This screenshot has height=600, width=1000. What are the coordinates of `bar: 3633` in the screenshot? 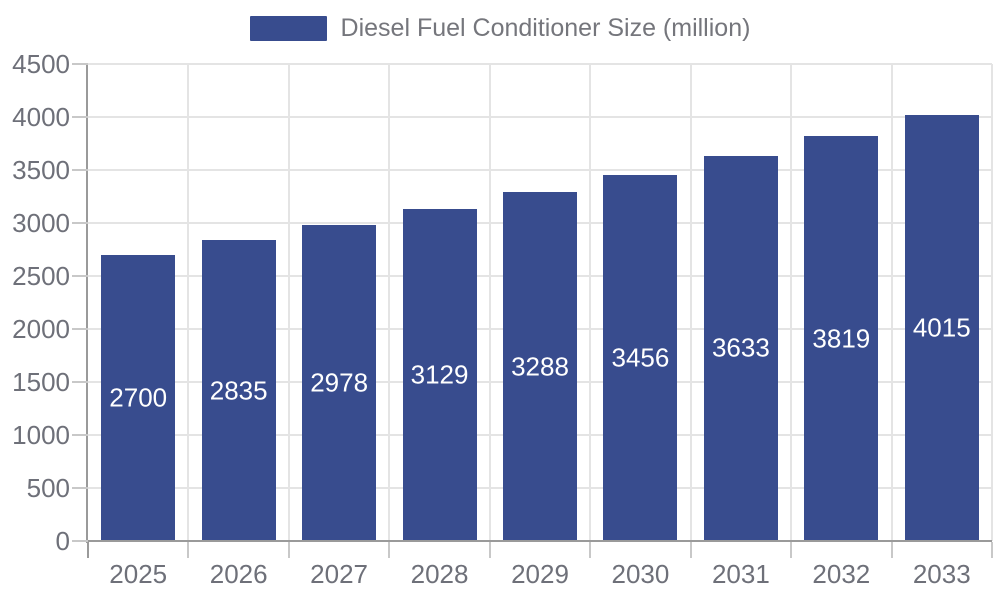 It's located at (740, 348).